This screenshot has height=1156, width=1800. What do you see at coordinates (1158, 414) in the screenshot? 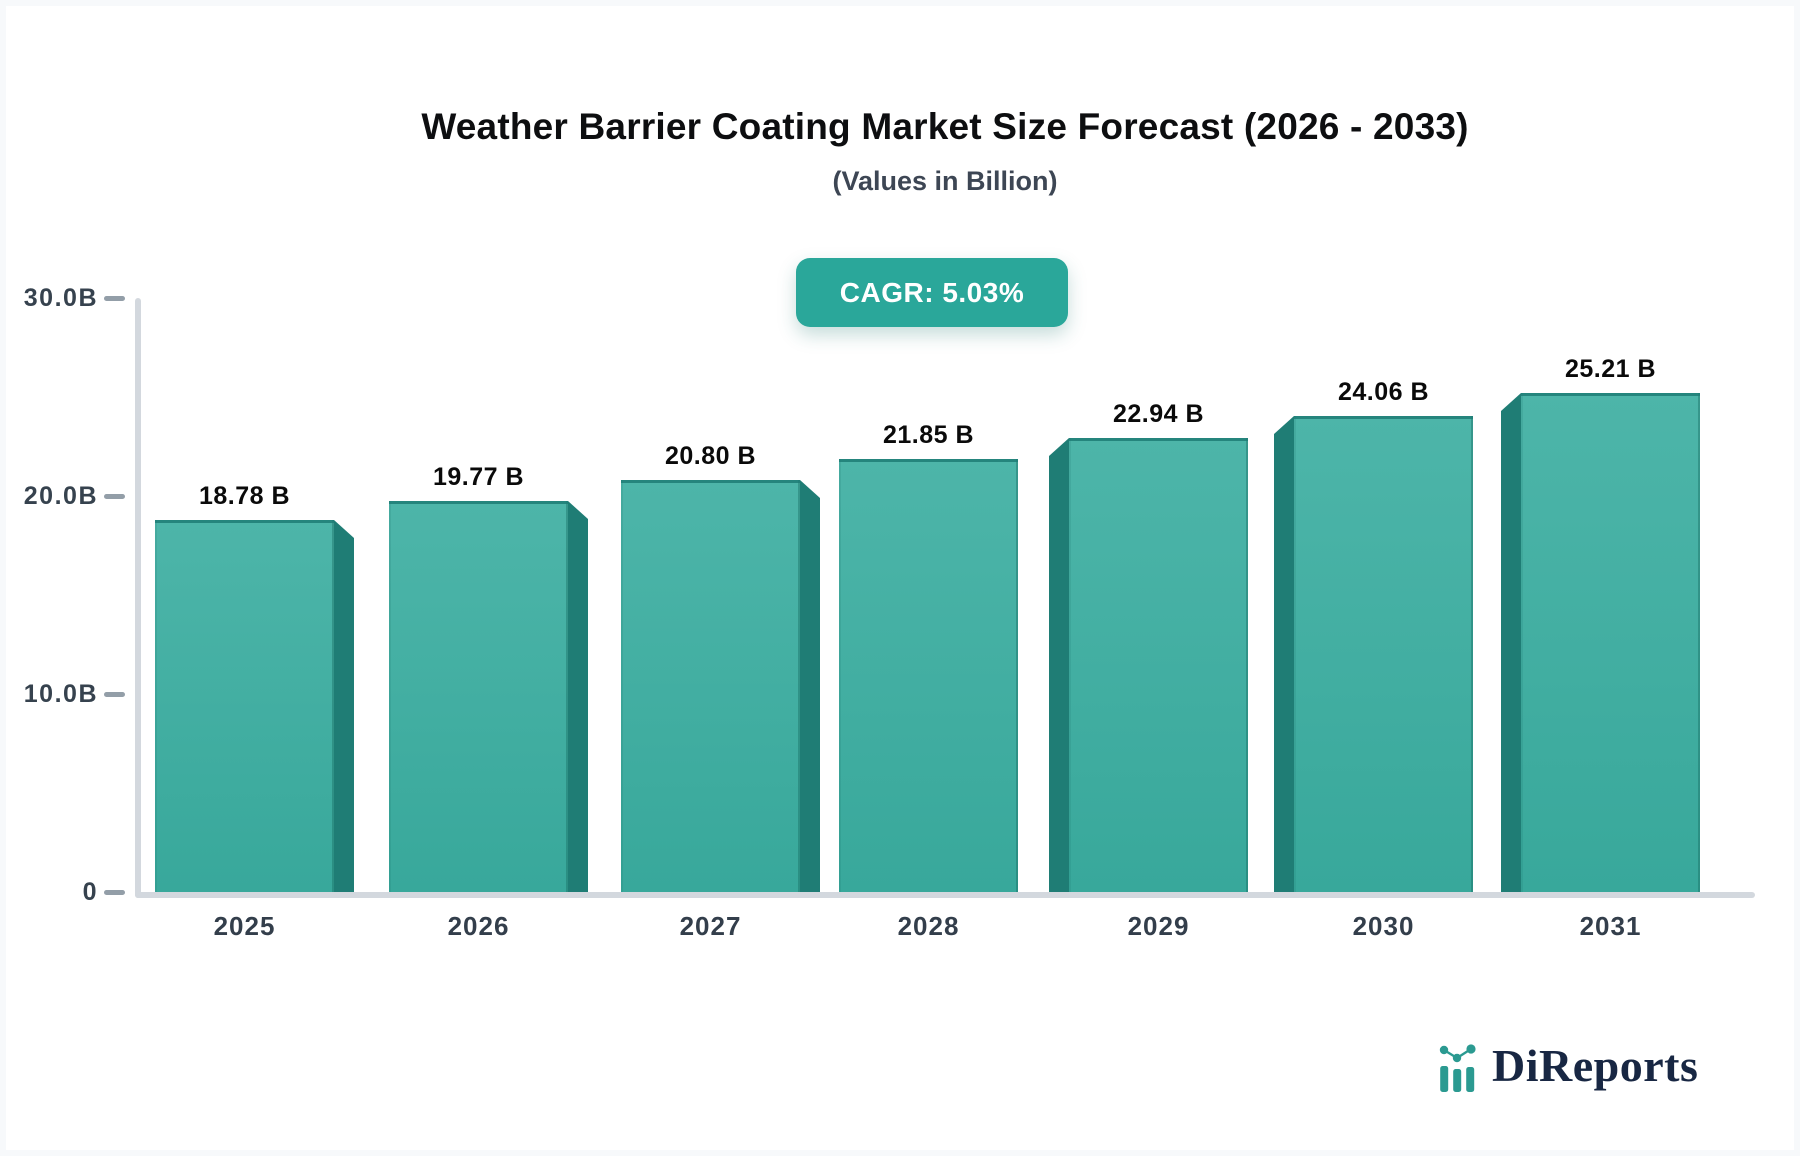
I see `bar-value-label: 22.94 B` at bounding box center [1158, 414].